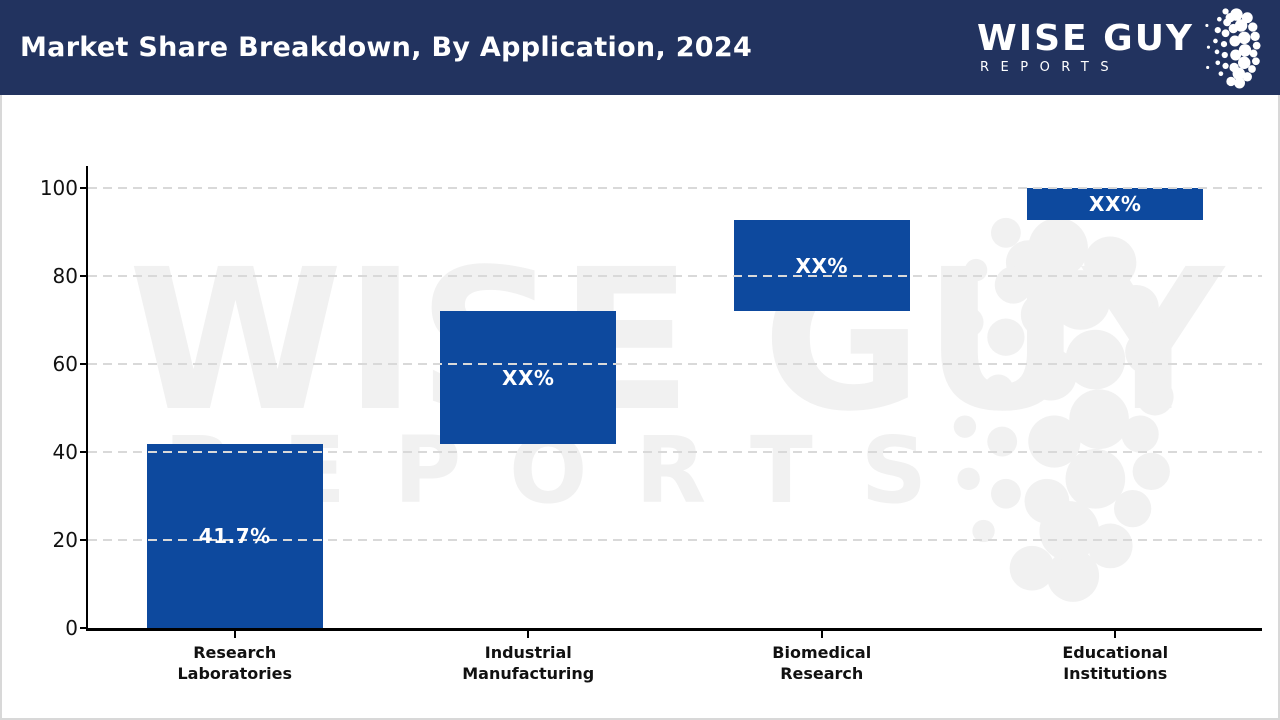 The image size is (1280, 720). What do you see at coordinates (1115, 652) in the screenshot?
I see `x-category-label-line: Educational` at bounding box center [1115, 652].